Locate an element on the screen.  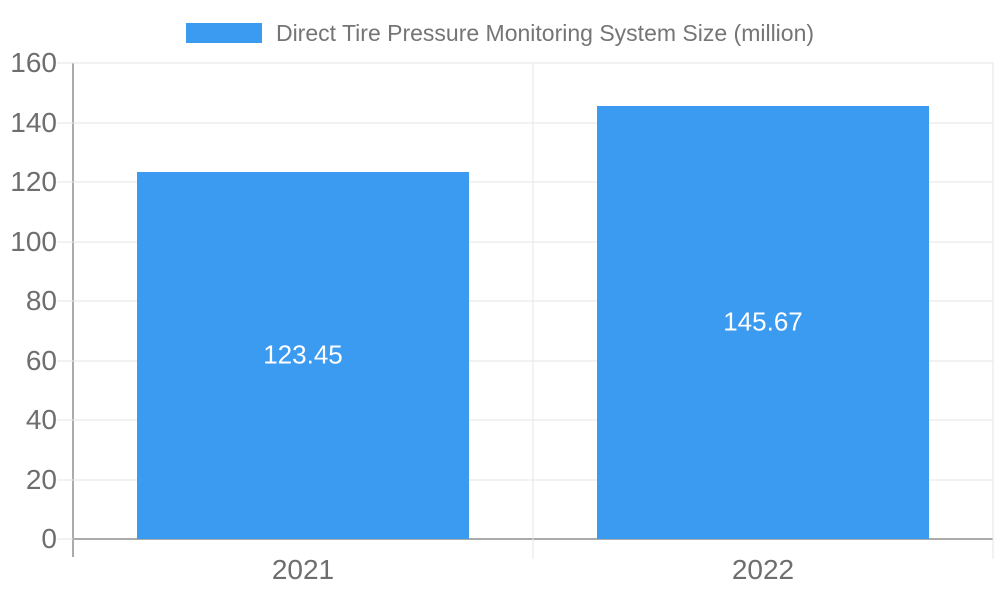
y-tick-label: 20 is located at coordinates (41, 479).